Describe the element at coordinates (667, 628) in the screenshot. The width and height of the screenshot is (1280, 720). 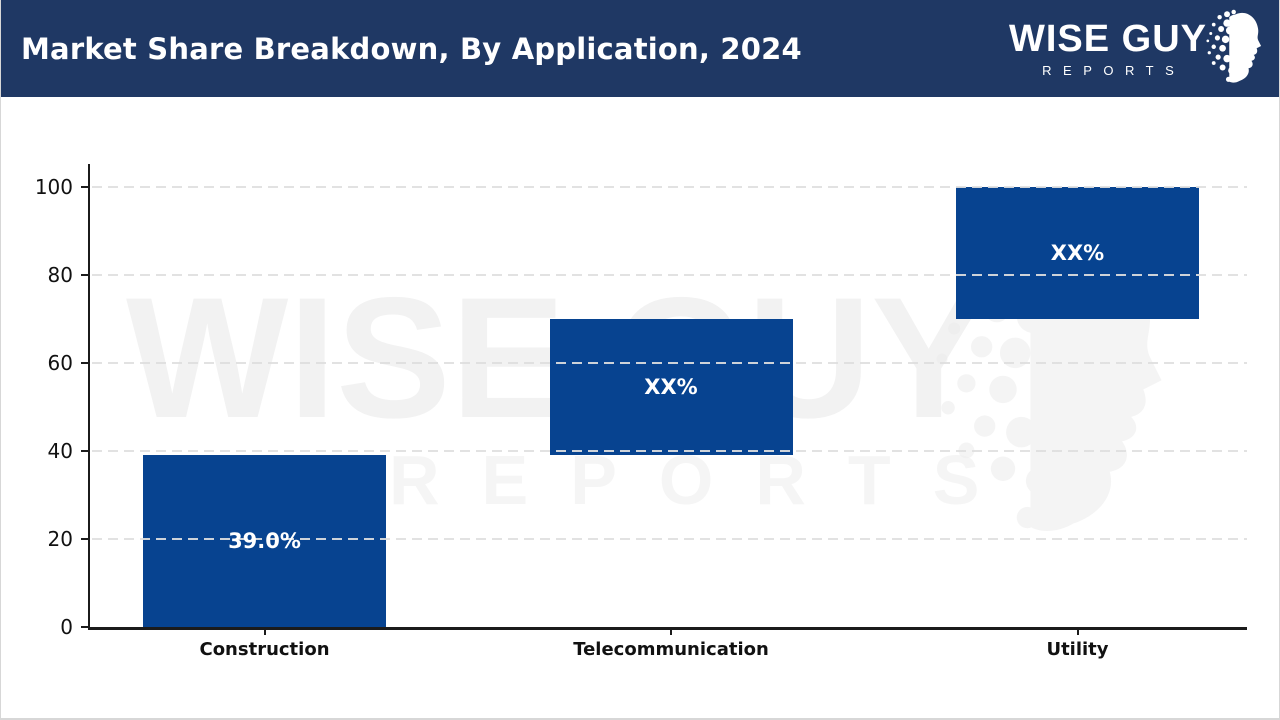
I see `x-axis-line` at that location.